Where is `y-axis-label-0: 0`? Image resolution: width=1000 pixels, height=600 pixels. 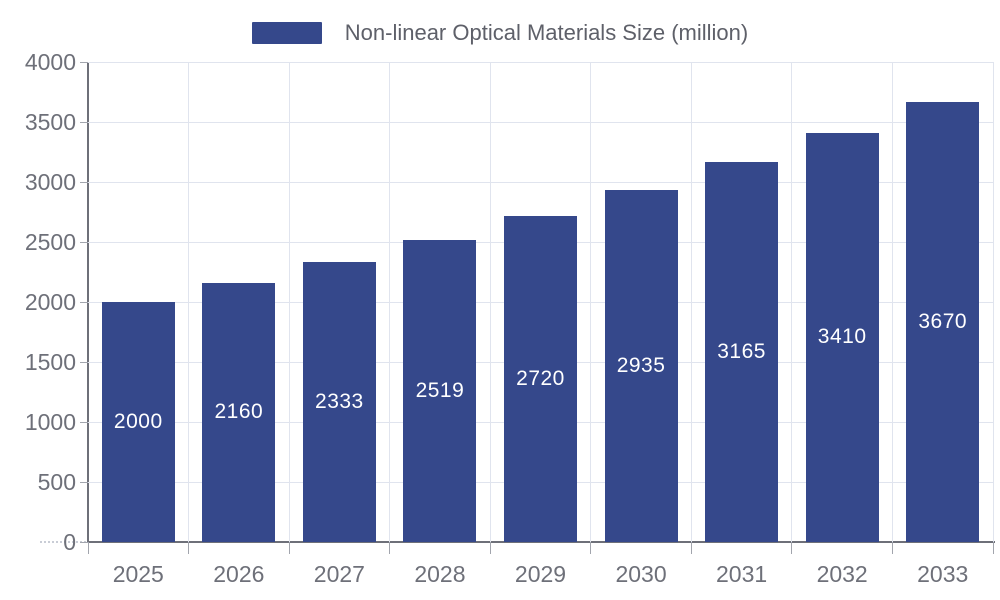
y-axis-label-0: 0 is located at coordinates (69, 542).